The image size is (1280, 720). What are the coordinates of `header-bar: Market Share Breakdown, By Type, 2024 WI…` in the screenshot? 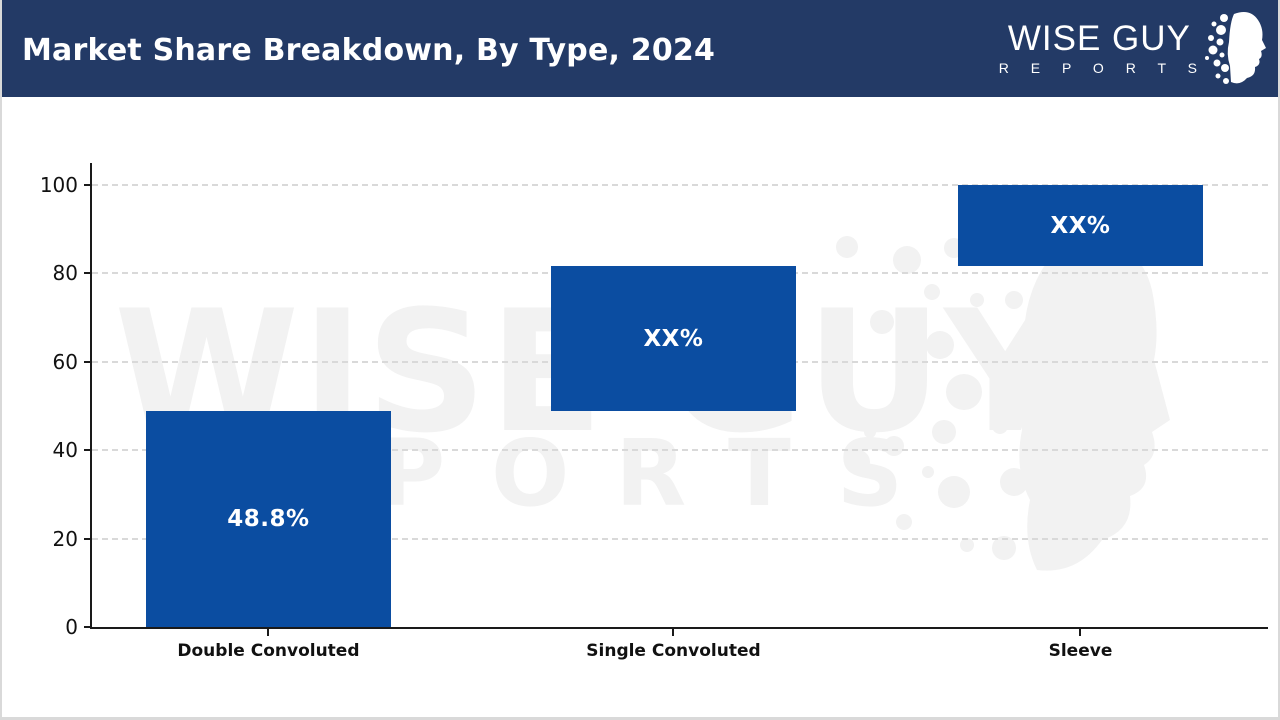 It's located at (640, 48).